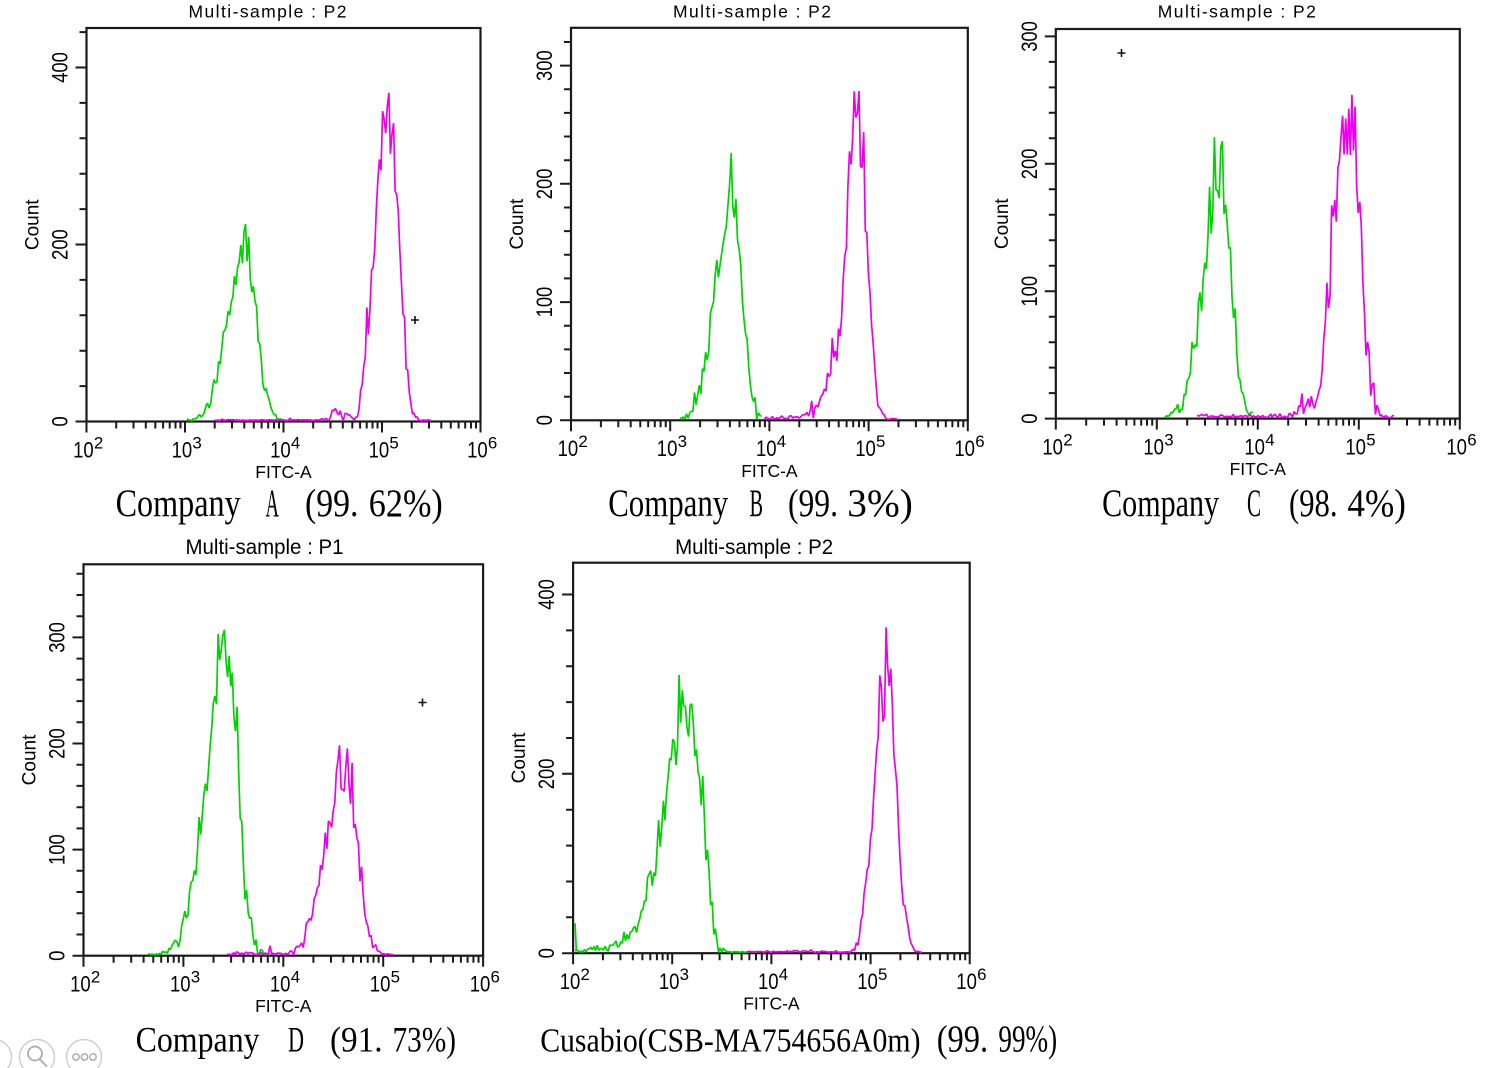 The width and height of the screenshot is (1497, 1068). I want to click on svg-text: B, so click(757, 503).